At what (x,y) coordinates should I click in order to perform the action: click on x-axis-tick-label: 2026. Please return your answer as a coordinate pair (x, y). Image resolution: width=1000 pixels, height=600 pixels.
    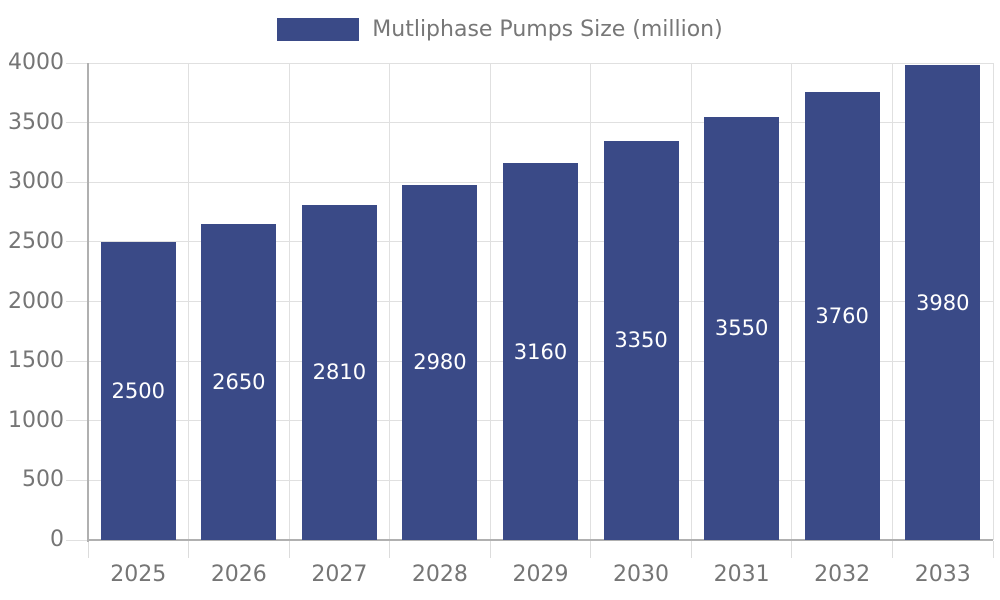
    Looking at the image, I should click on (238, 574).